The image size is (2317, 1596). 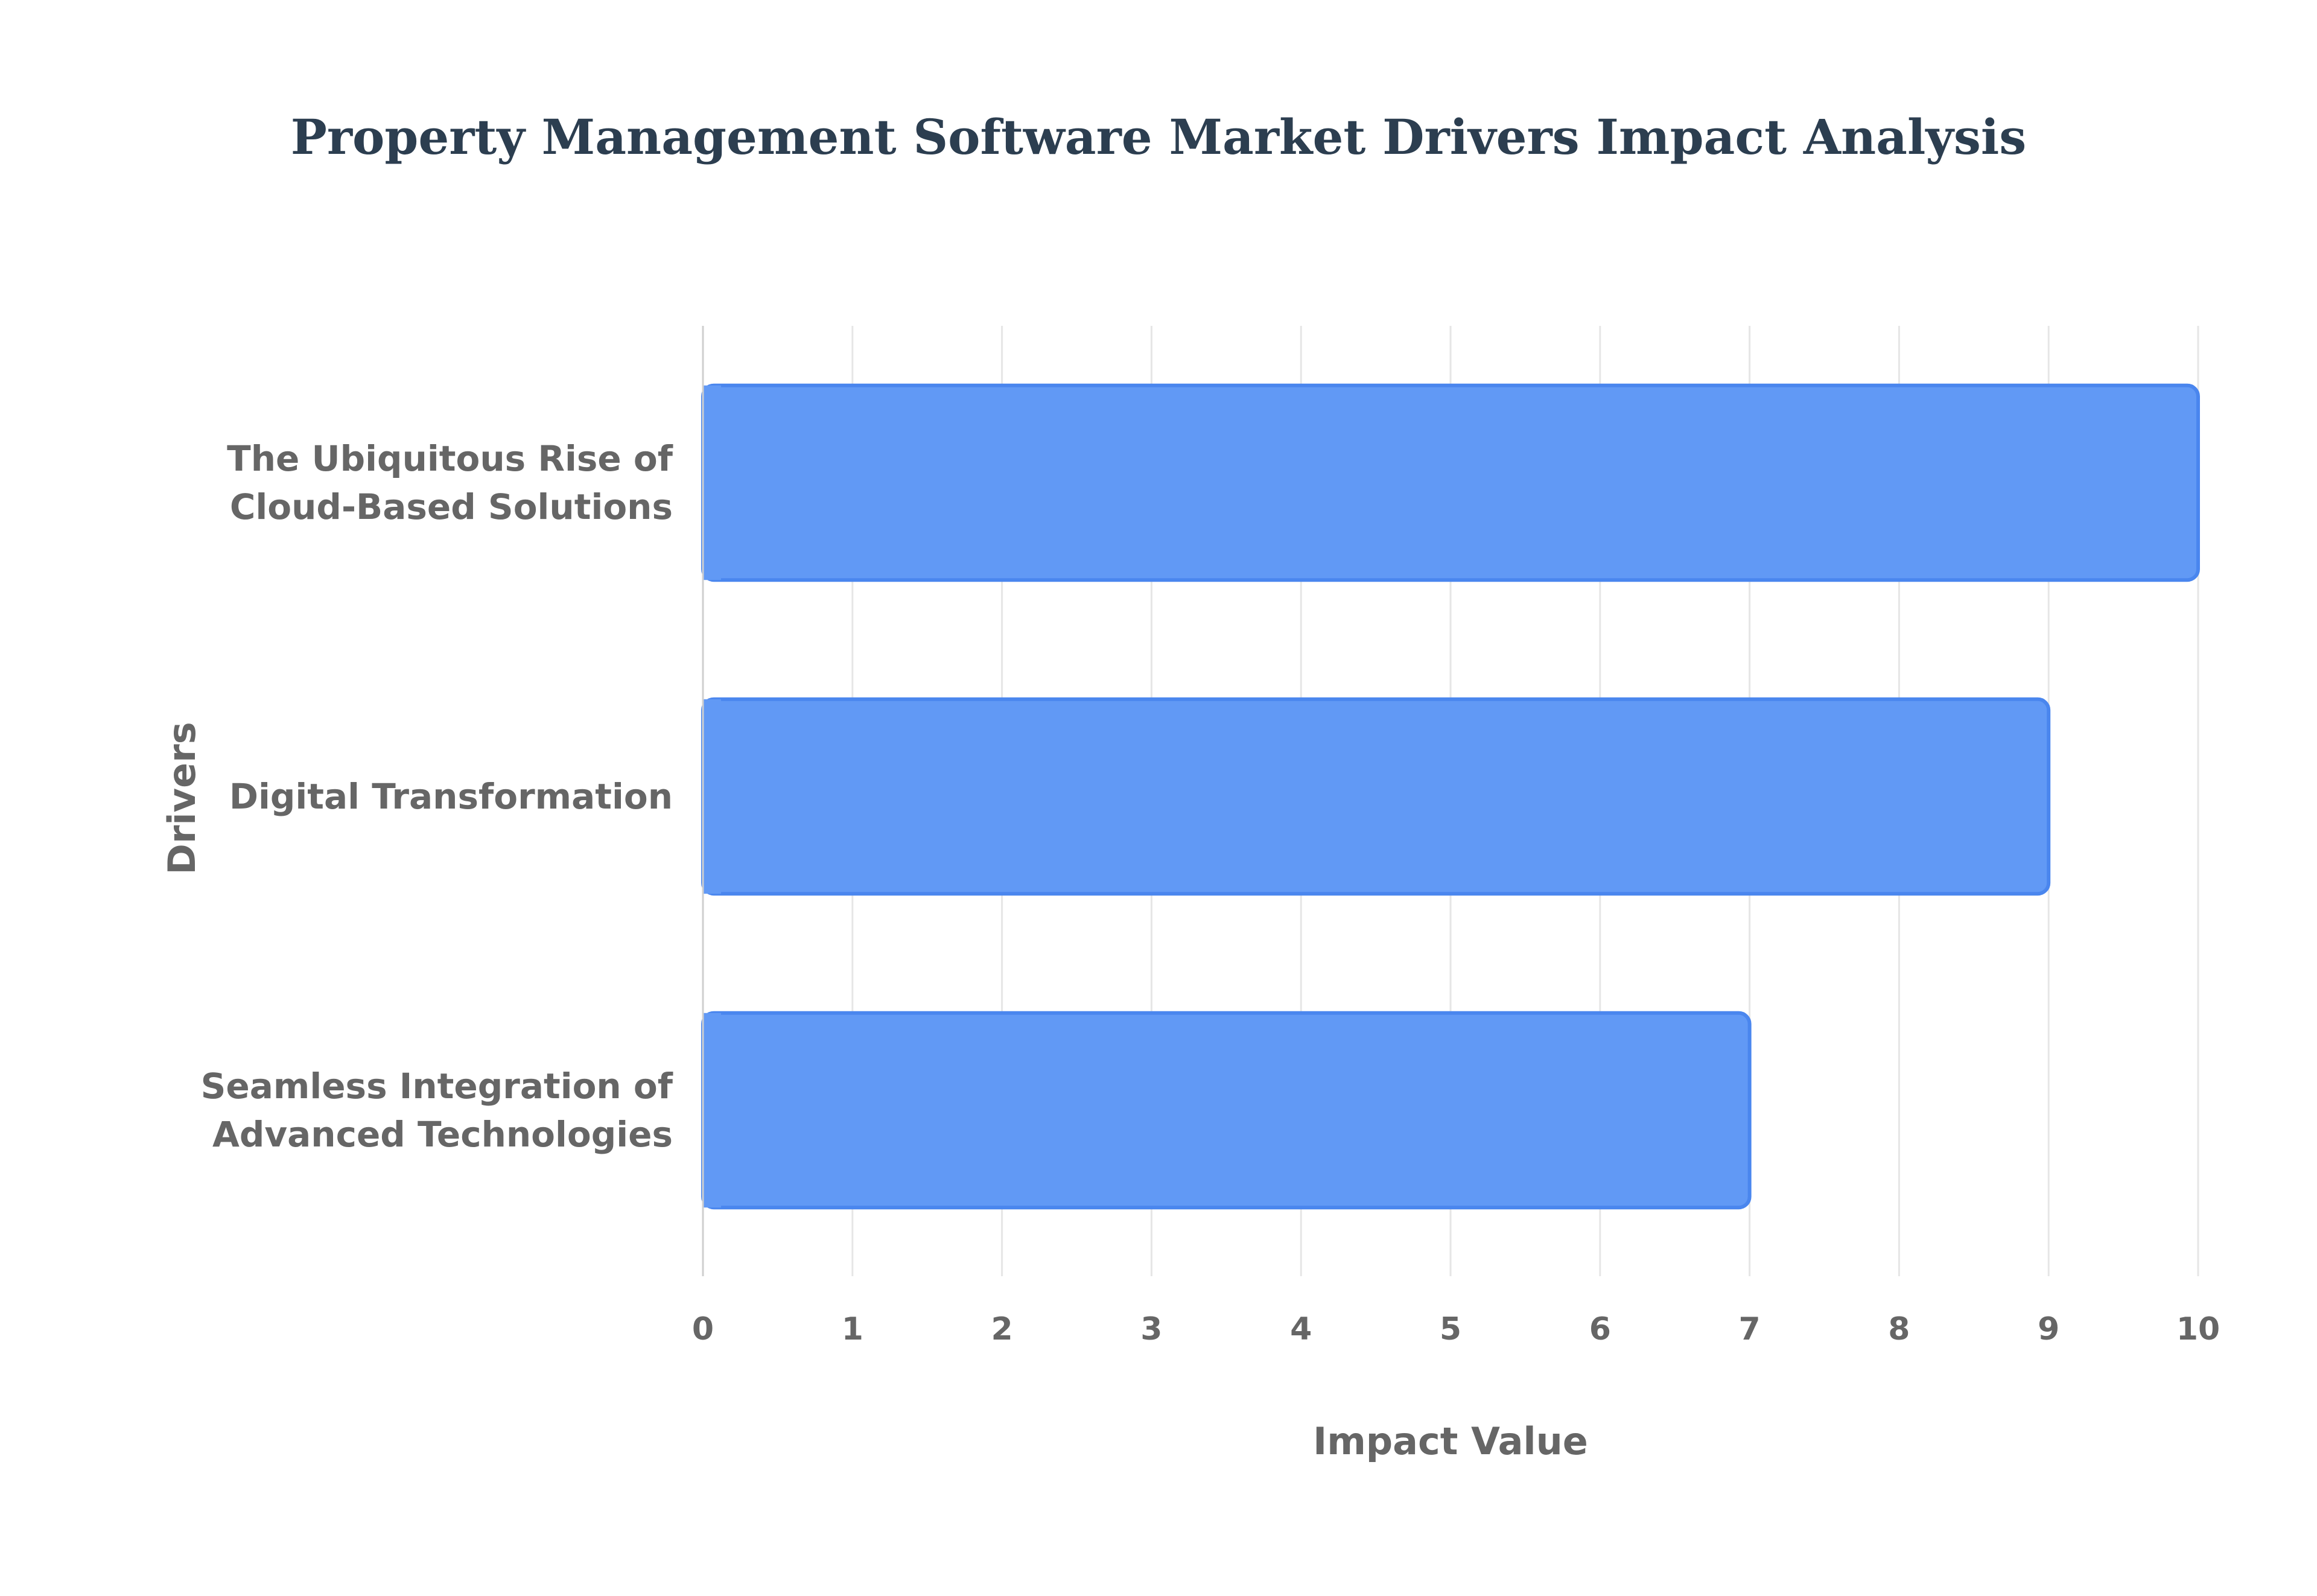 I want to click on x-tick-label: 8, so click(x=1899, y=1329).